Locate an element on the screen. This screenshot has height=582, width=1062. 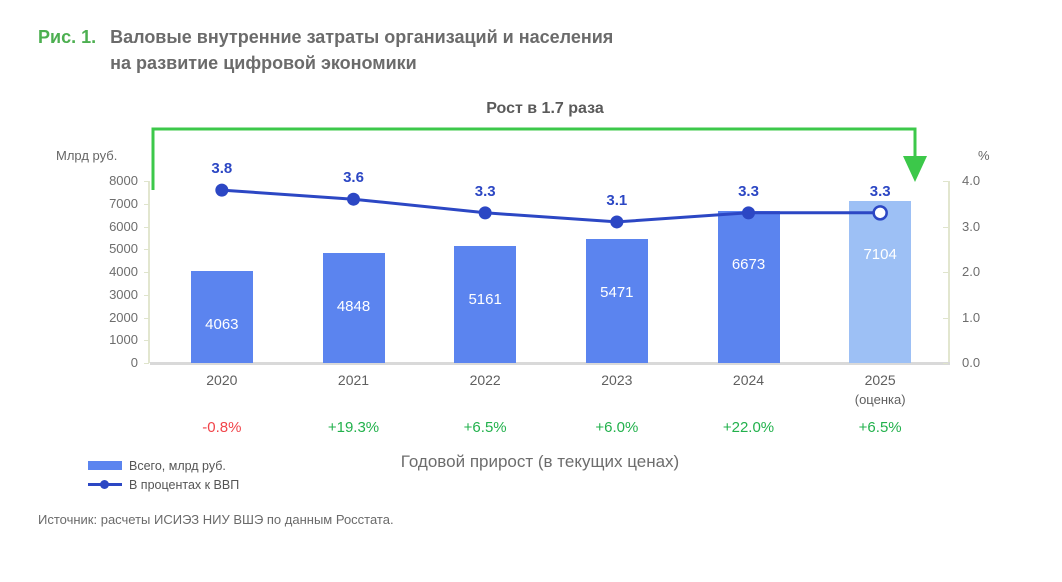
left-axis-title: Млрд руб. is located at coordinates (87, 155).